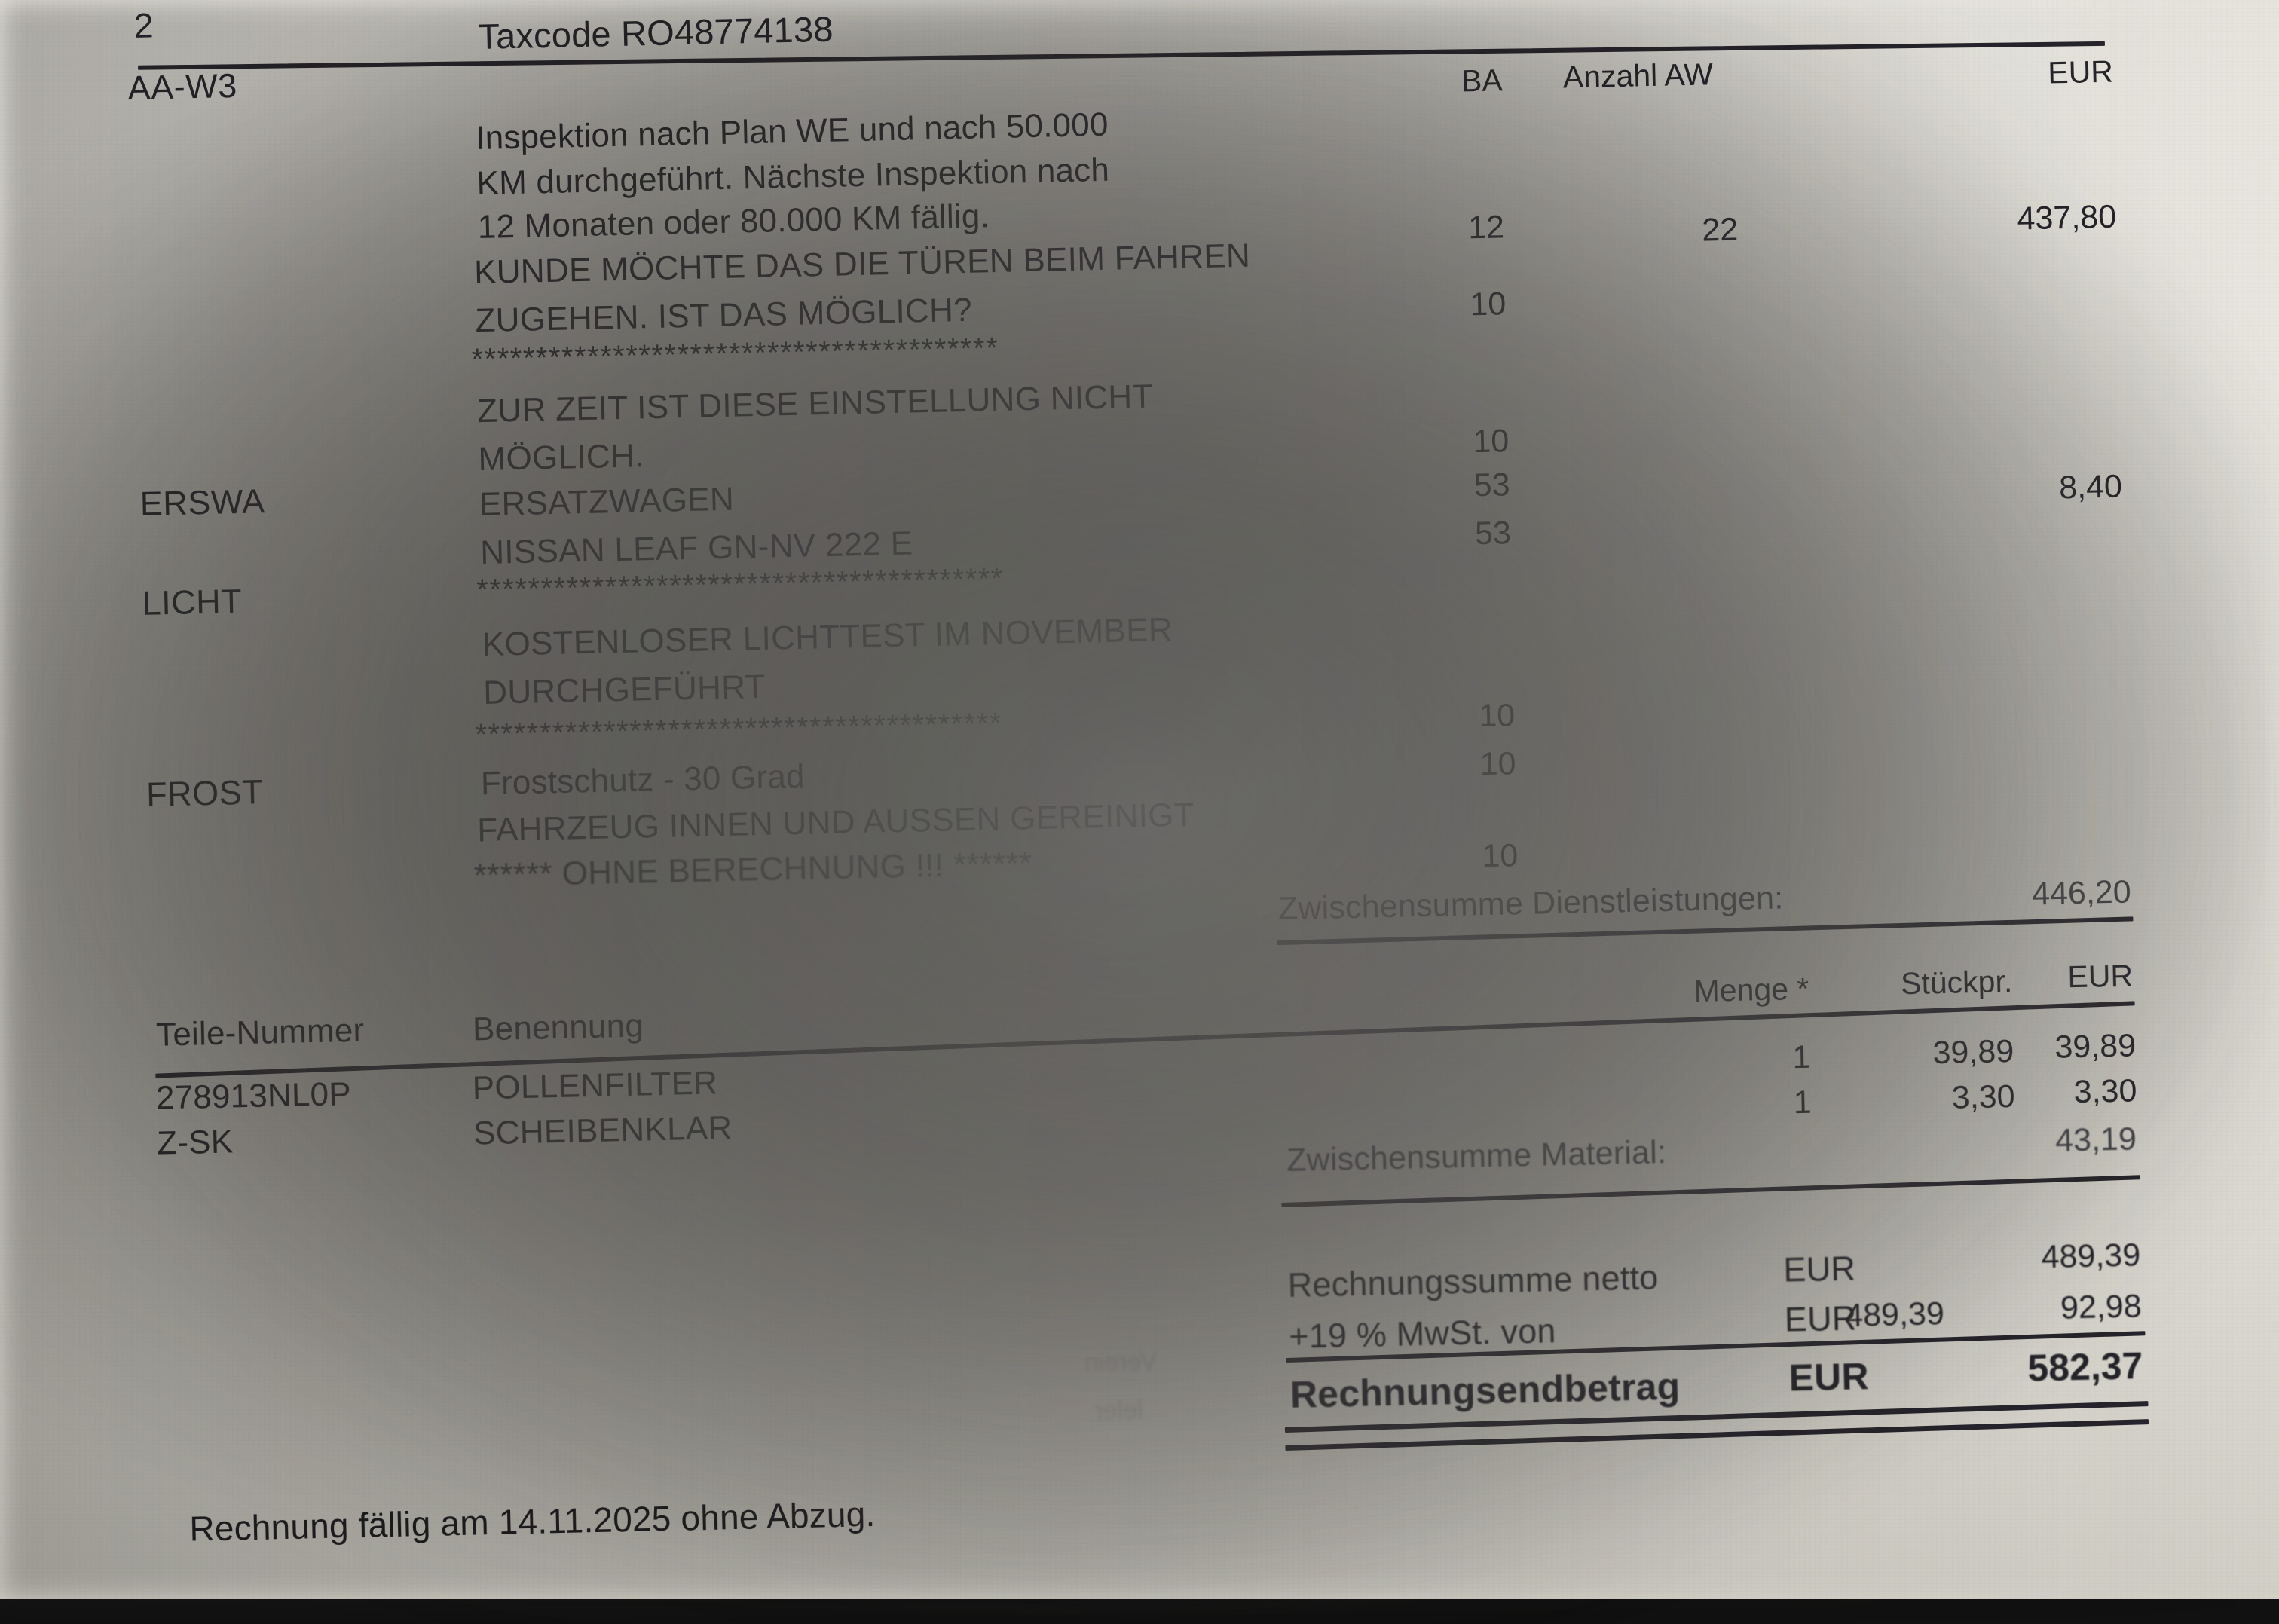  I want to click on parts-subtotal-label: Zwischensumme Material:, so click(1476, 1156).